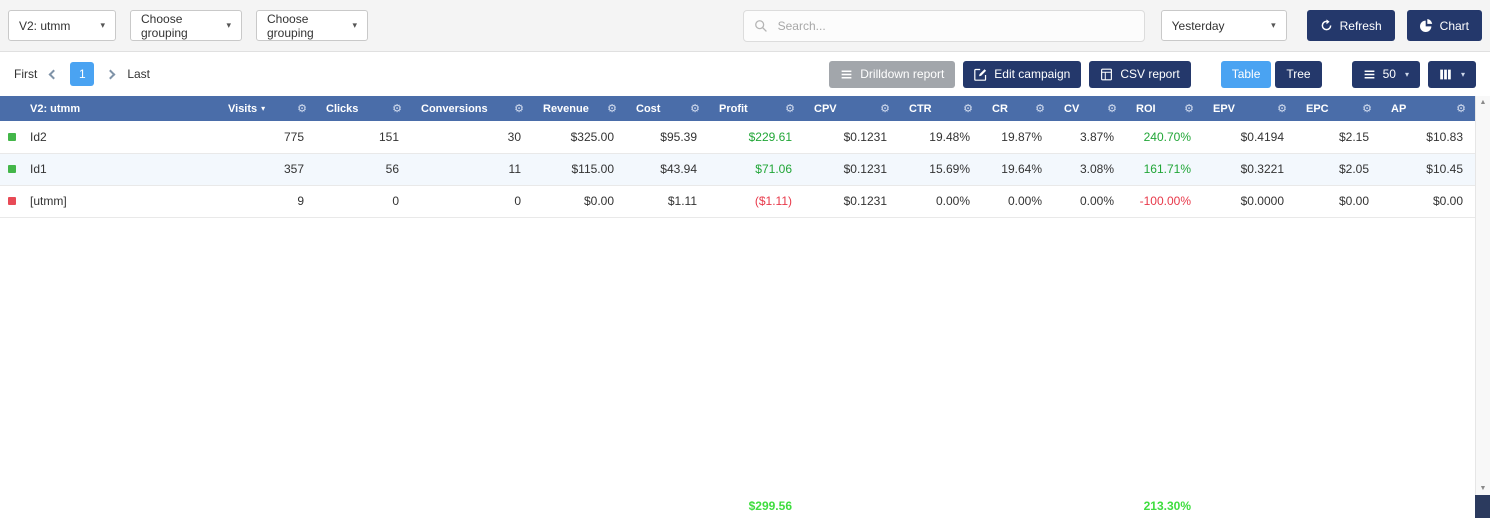 This screenshot has height=518, width=1490. I want to click on cell-conversions: 30, so click(472, 137).